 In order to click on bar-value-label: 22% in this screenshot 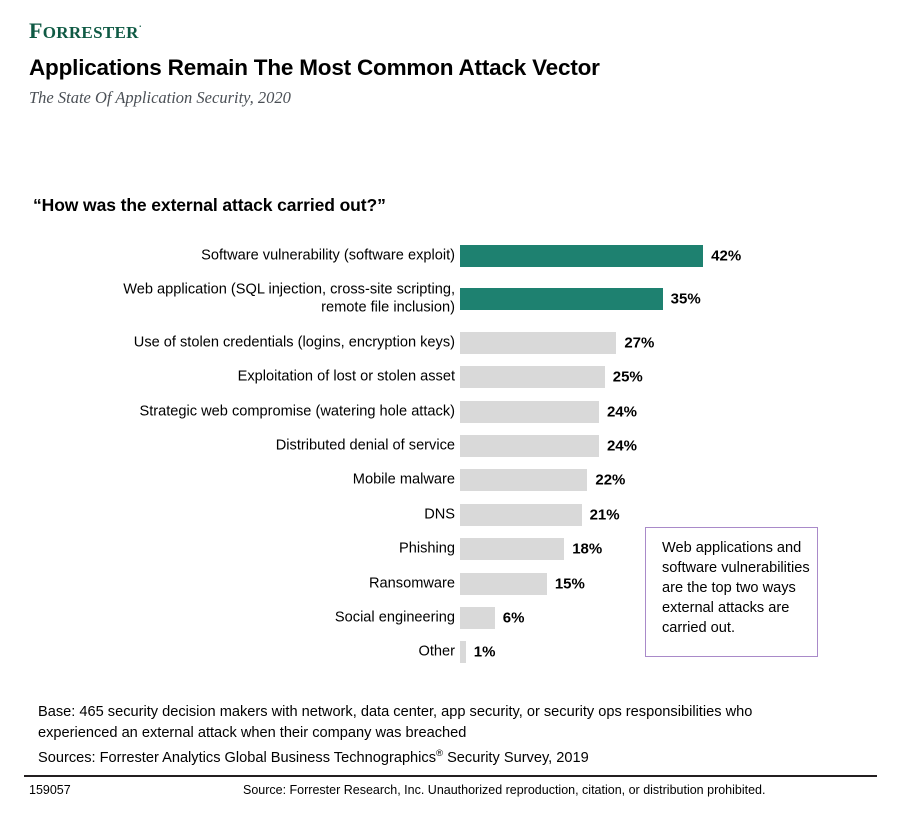, I will do `click(610, 480)`.